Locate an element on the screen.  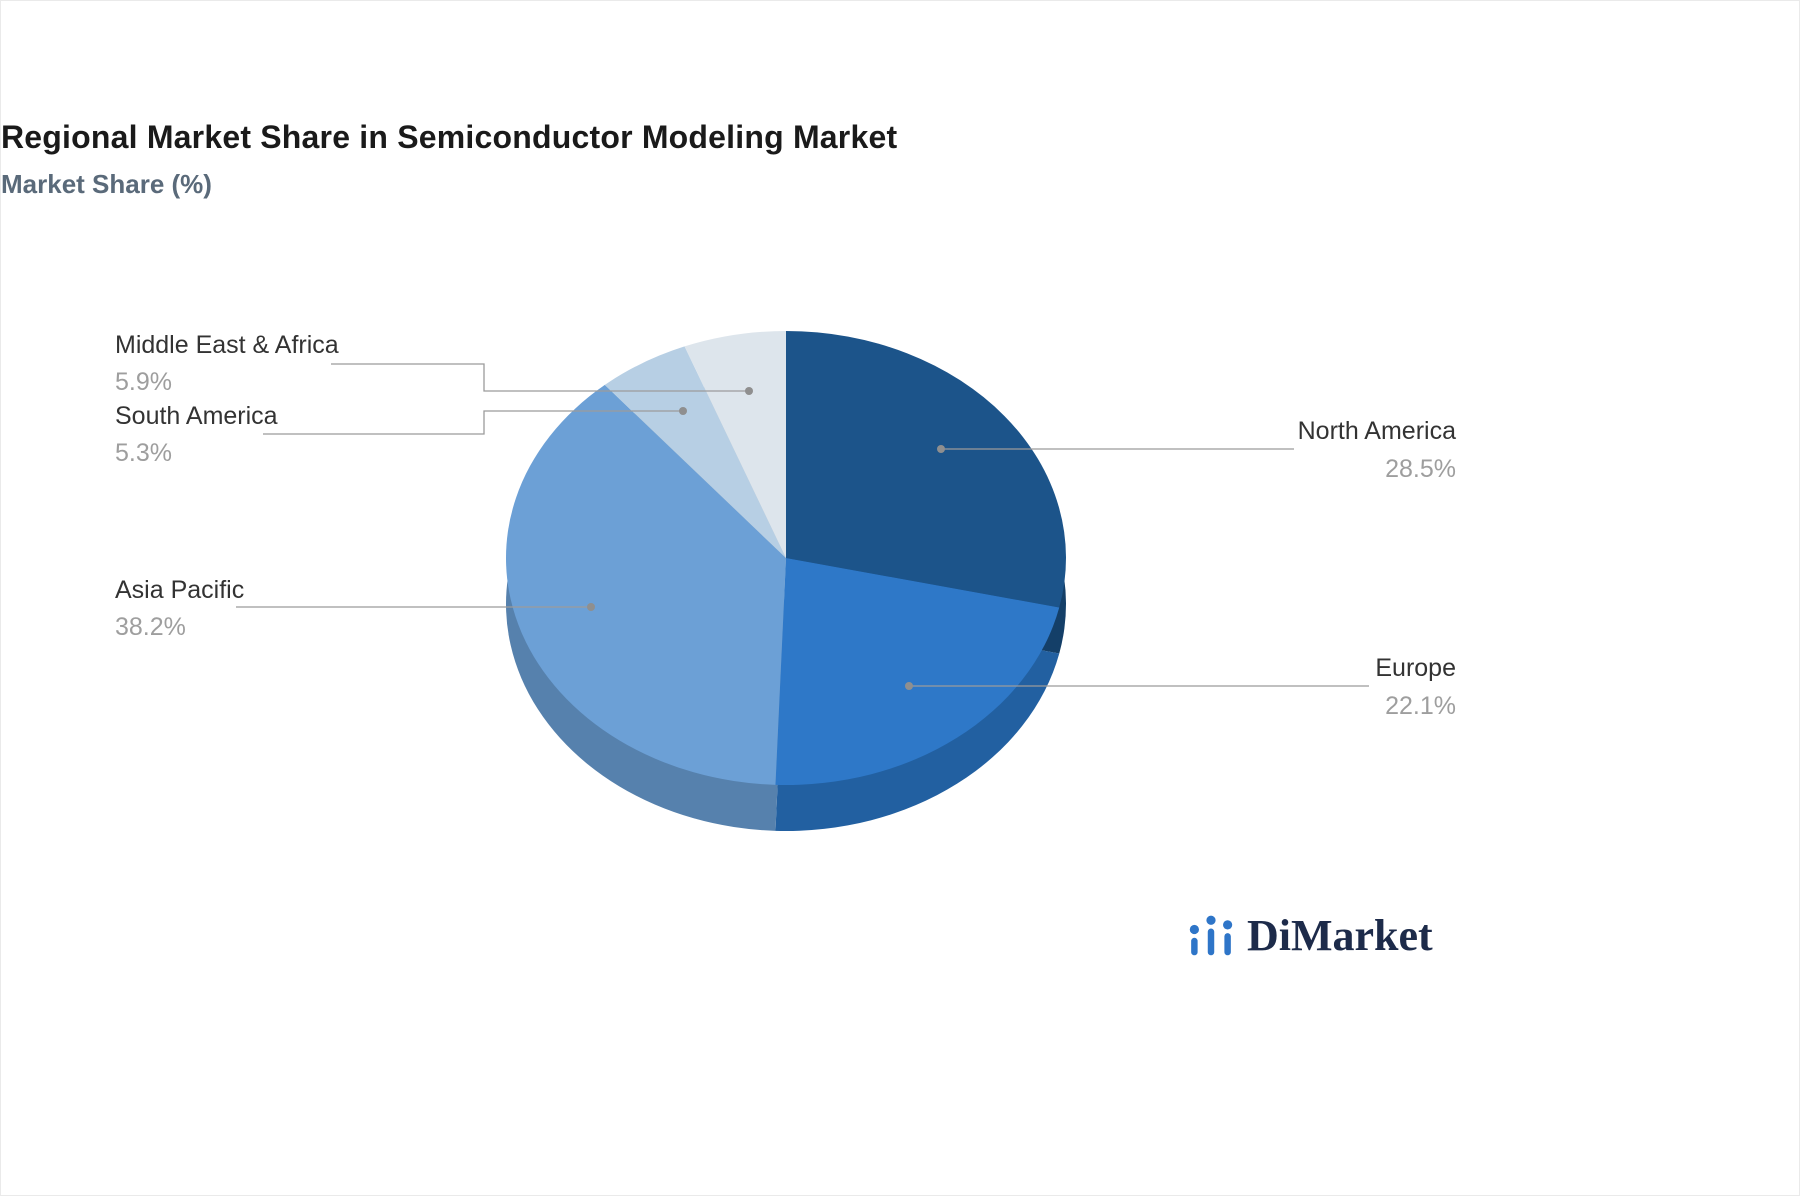
logo-text: DiMarket is located at coordinates (1340, 935).